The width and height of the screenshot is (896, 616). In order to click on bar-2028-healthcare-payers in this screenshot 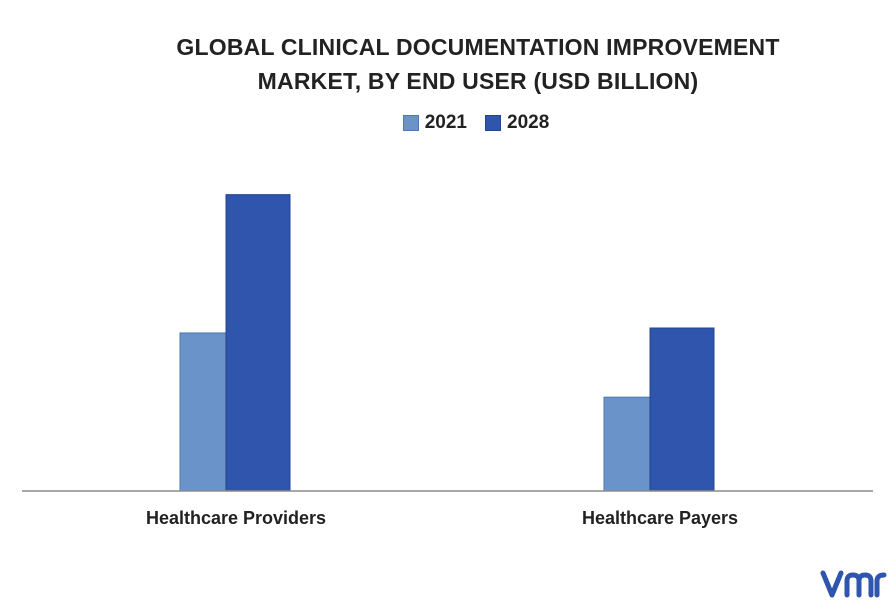, I will do `click(682, 409)`.